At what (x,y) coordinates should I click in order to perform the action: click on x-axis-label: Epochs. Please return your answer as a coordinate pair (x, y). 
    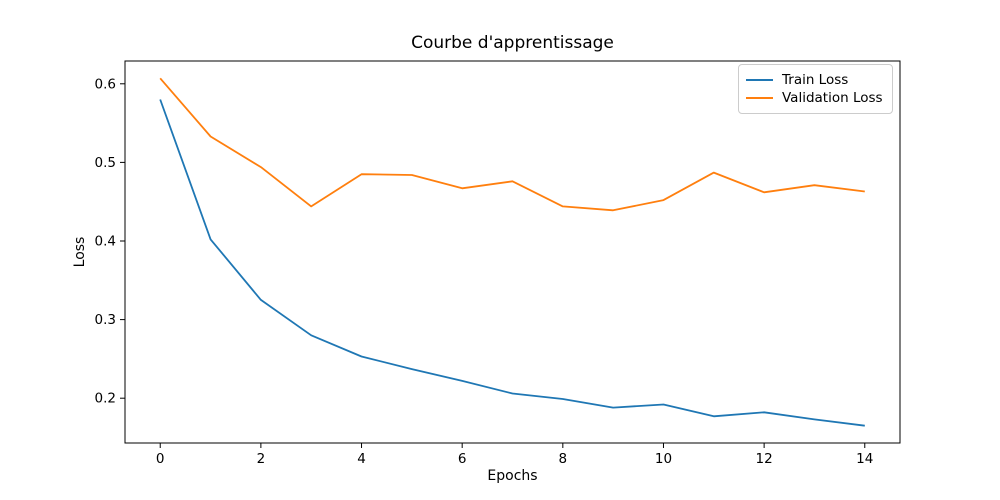
    Looking at the image, I should click on (512, 476).